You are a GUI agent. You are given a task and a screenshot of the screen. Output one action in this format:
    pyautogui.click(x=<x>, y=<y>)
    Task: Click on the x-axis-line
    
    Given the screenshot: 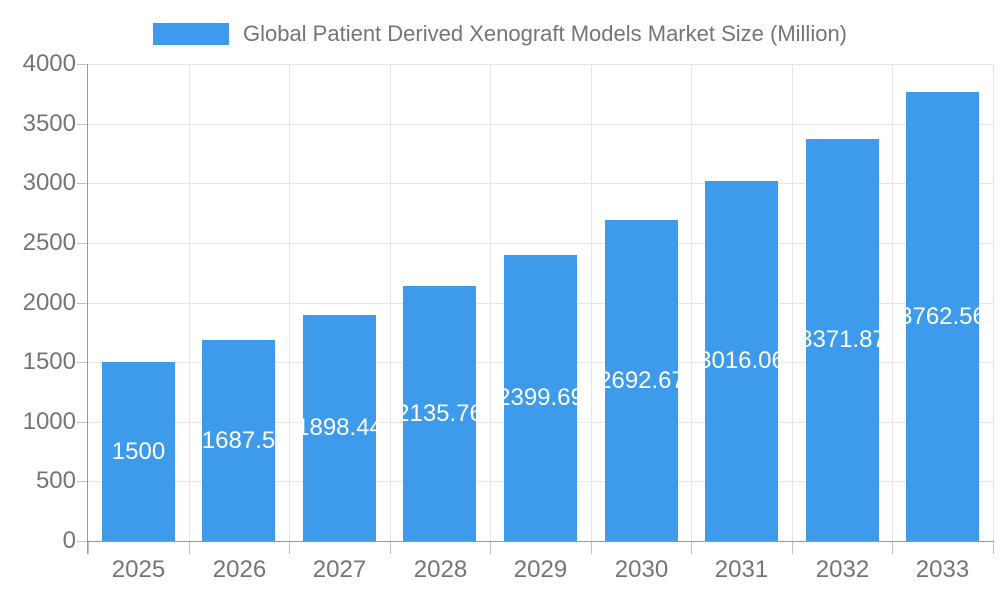 What is the action you would take?
    pyautogui.click(x=540, y=541)
    